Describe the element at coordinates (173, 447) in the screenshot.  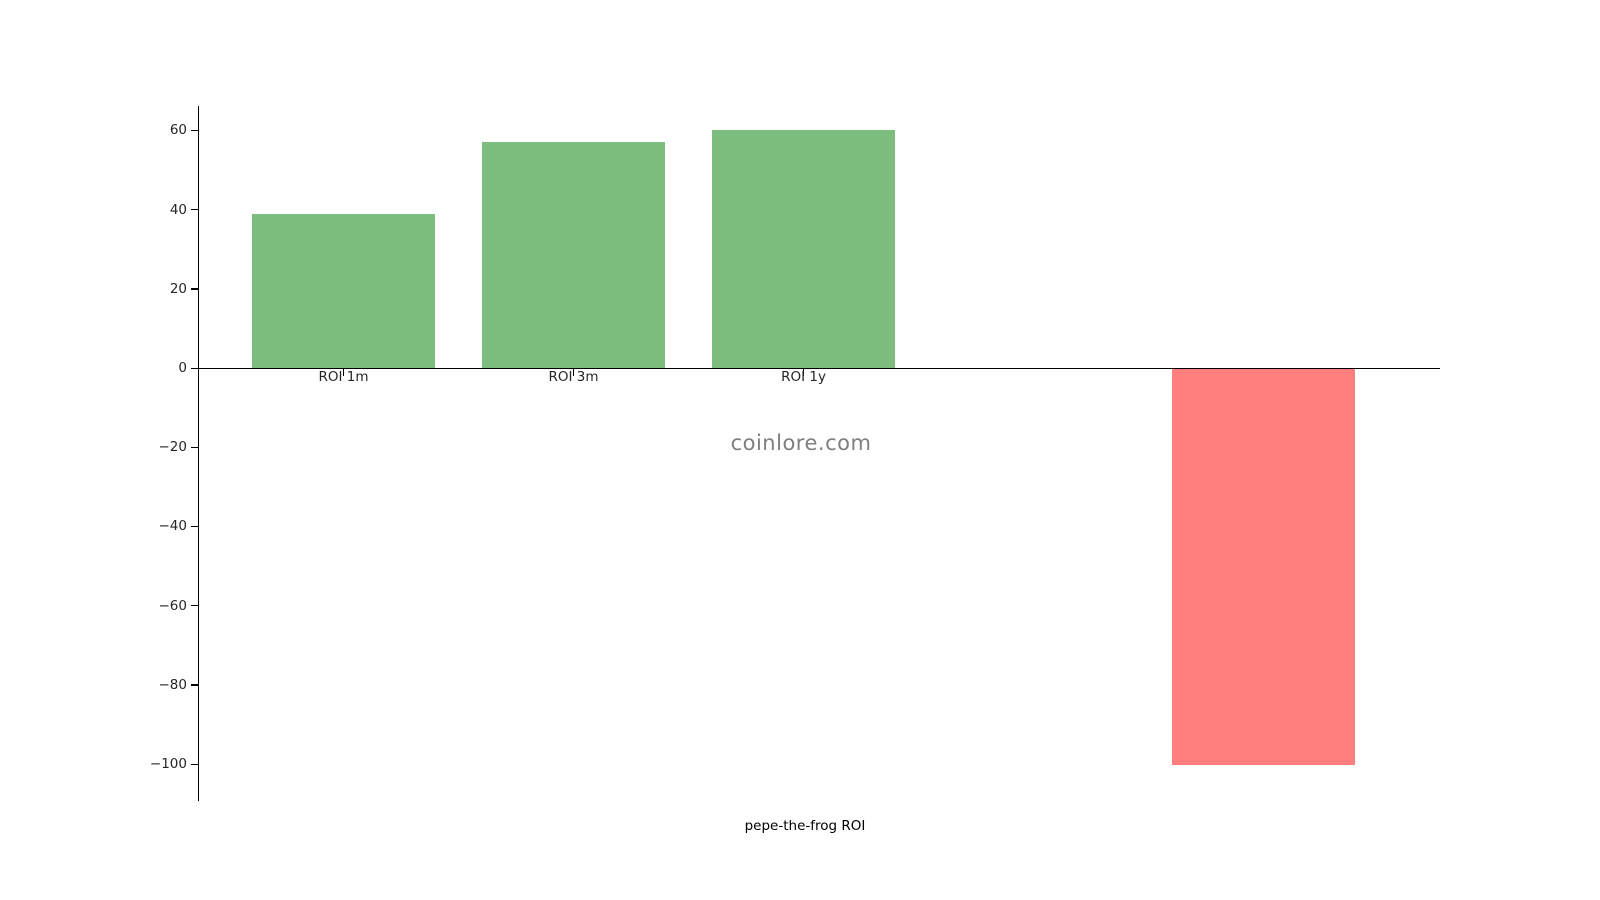
I see `y-tick-label: −20` at that location.